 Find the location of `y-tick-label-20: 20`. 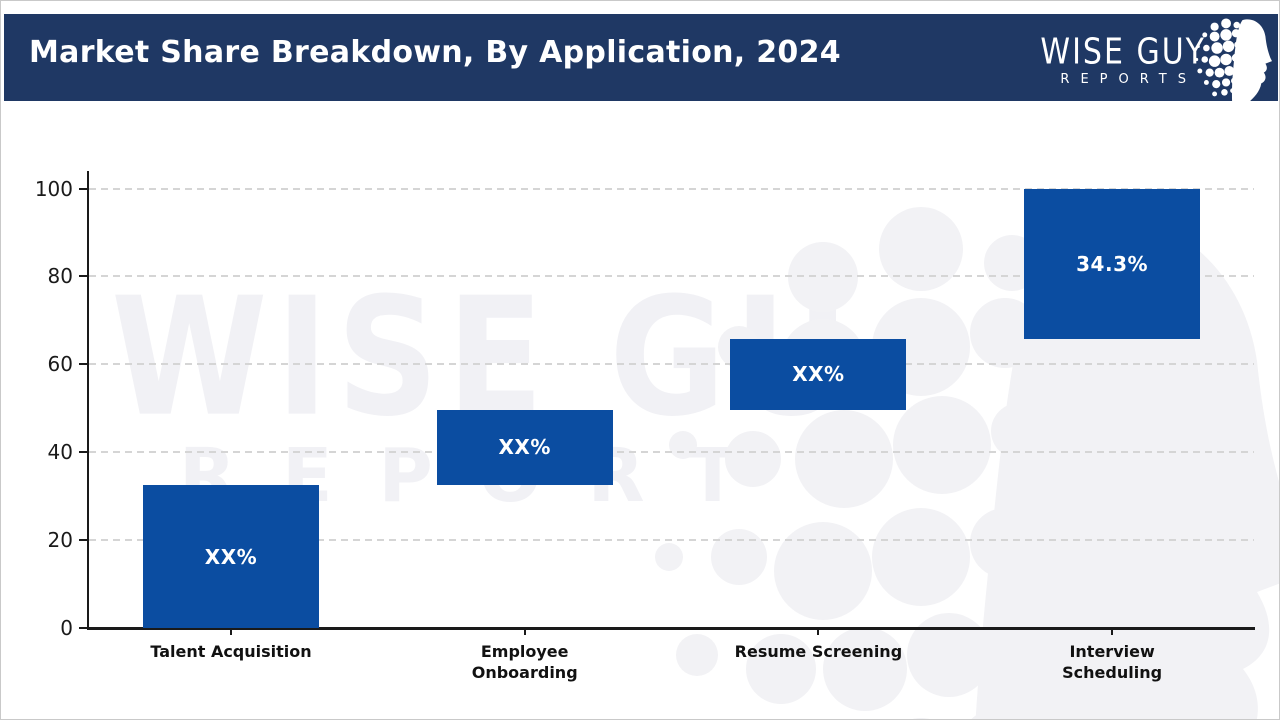

y-tick-label-20: 20 is located at coordinates (60, 540).